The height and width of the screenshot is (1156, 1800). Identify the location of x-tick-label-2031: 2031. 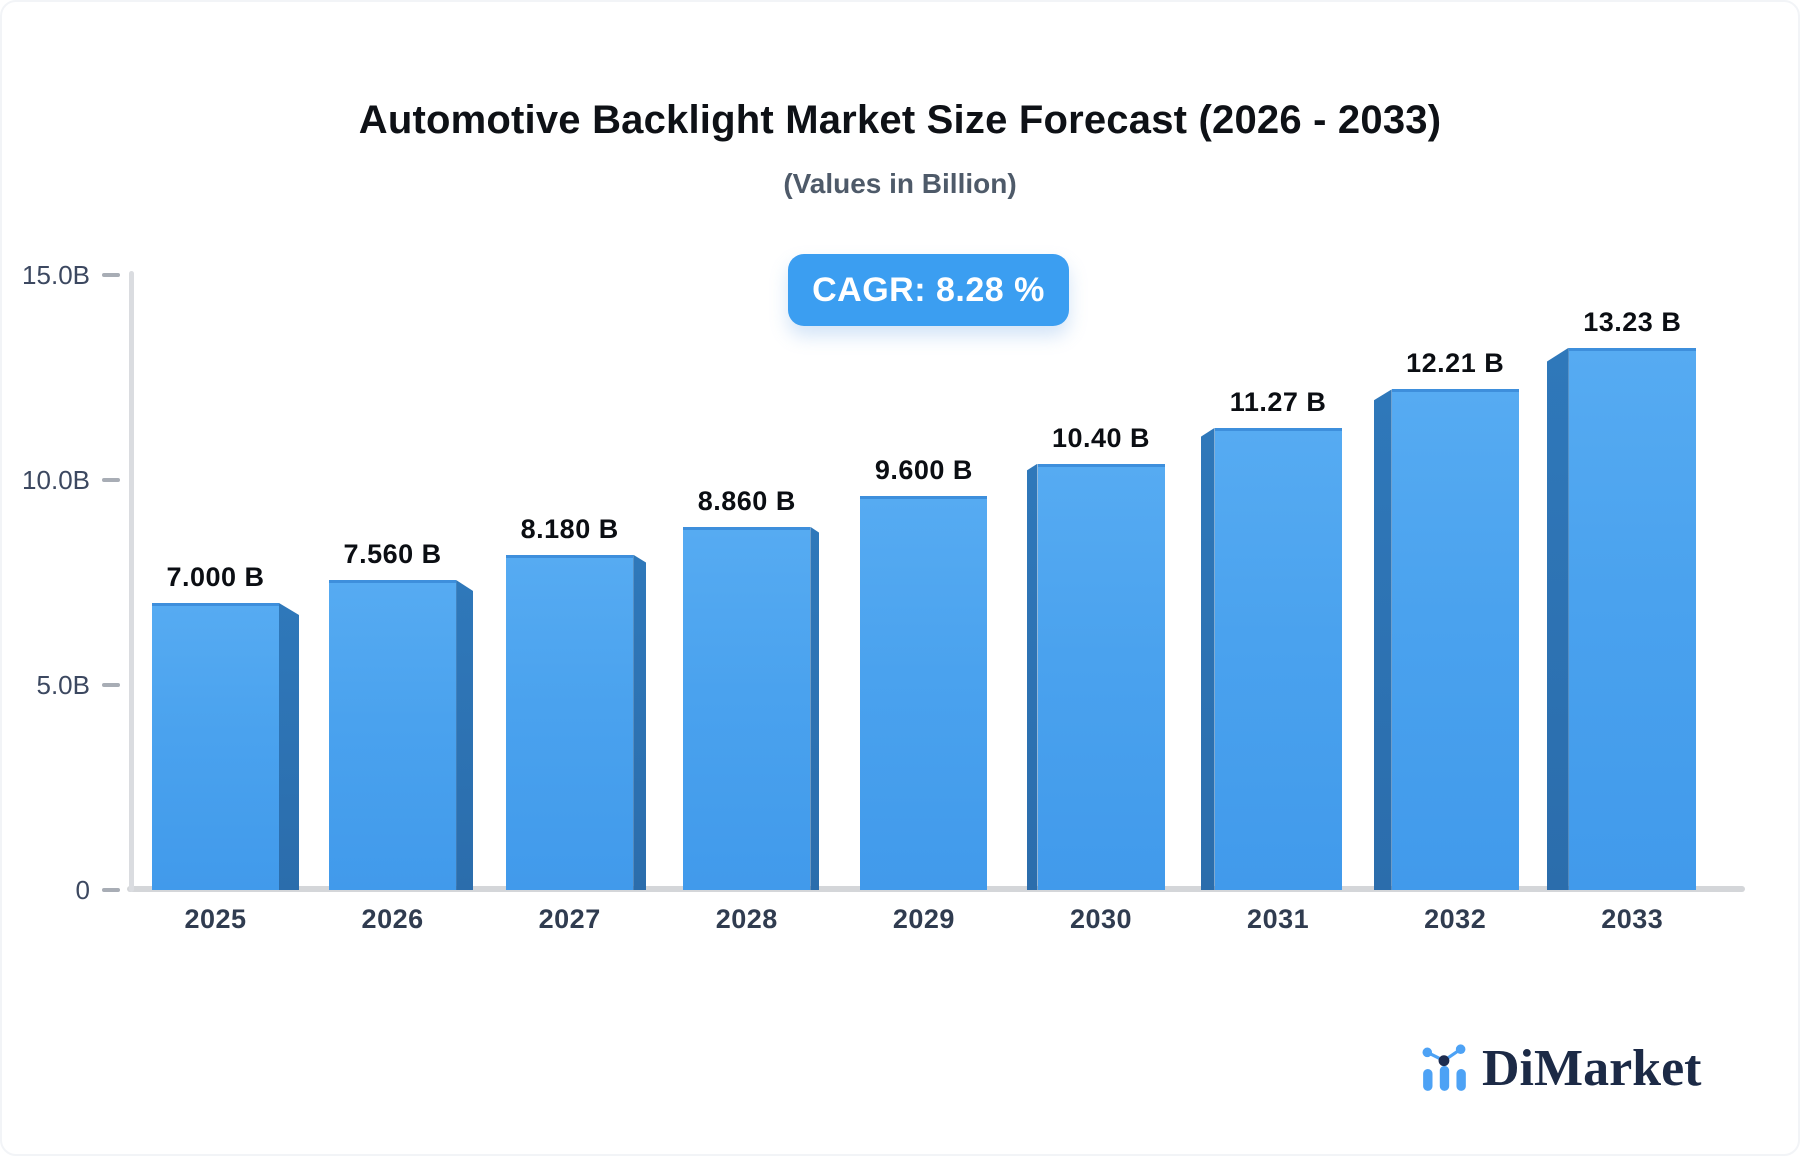
(1278, 919).